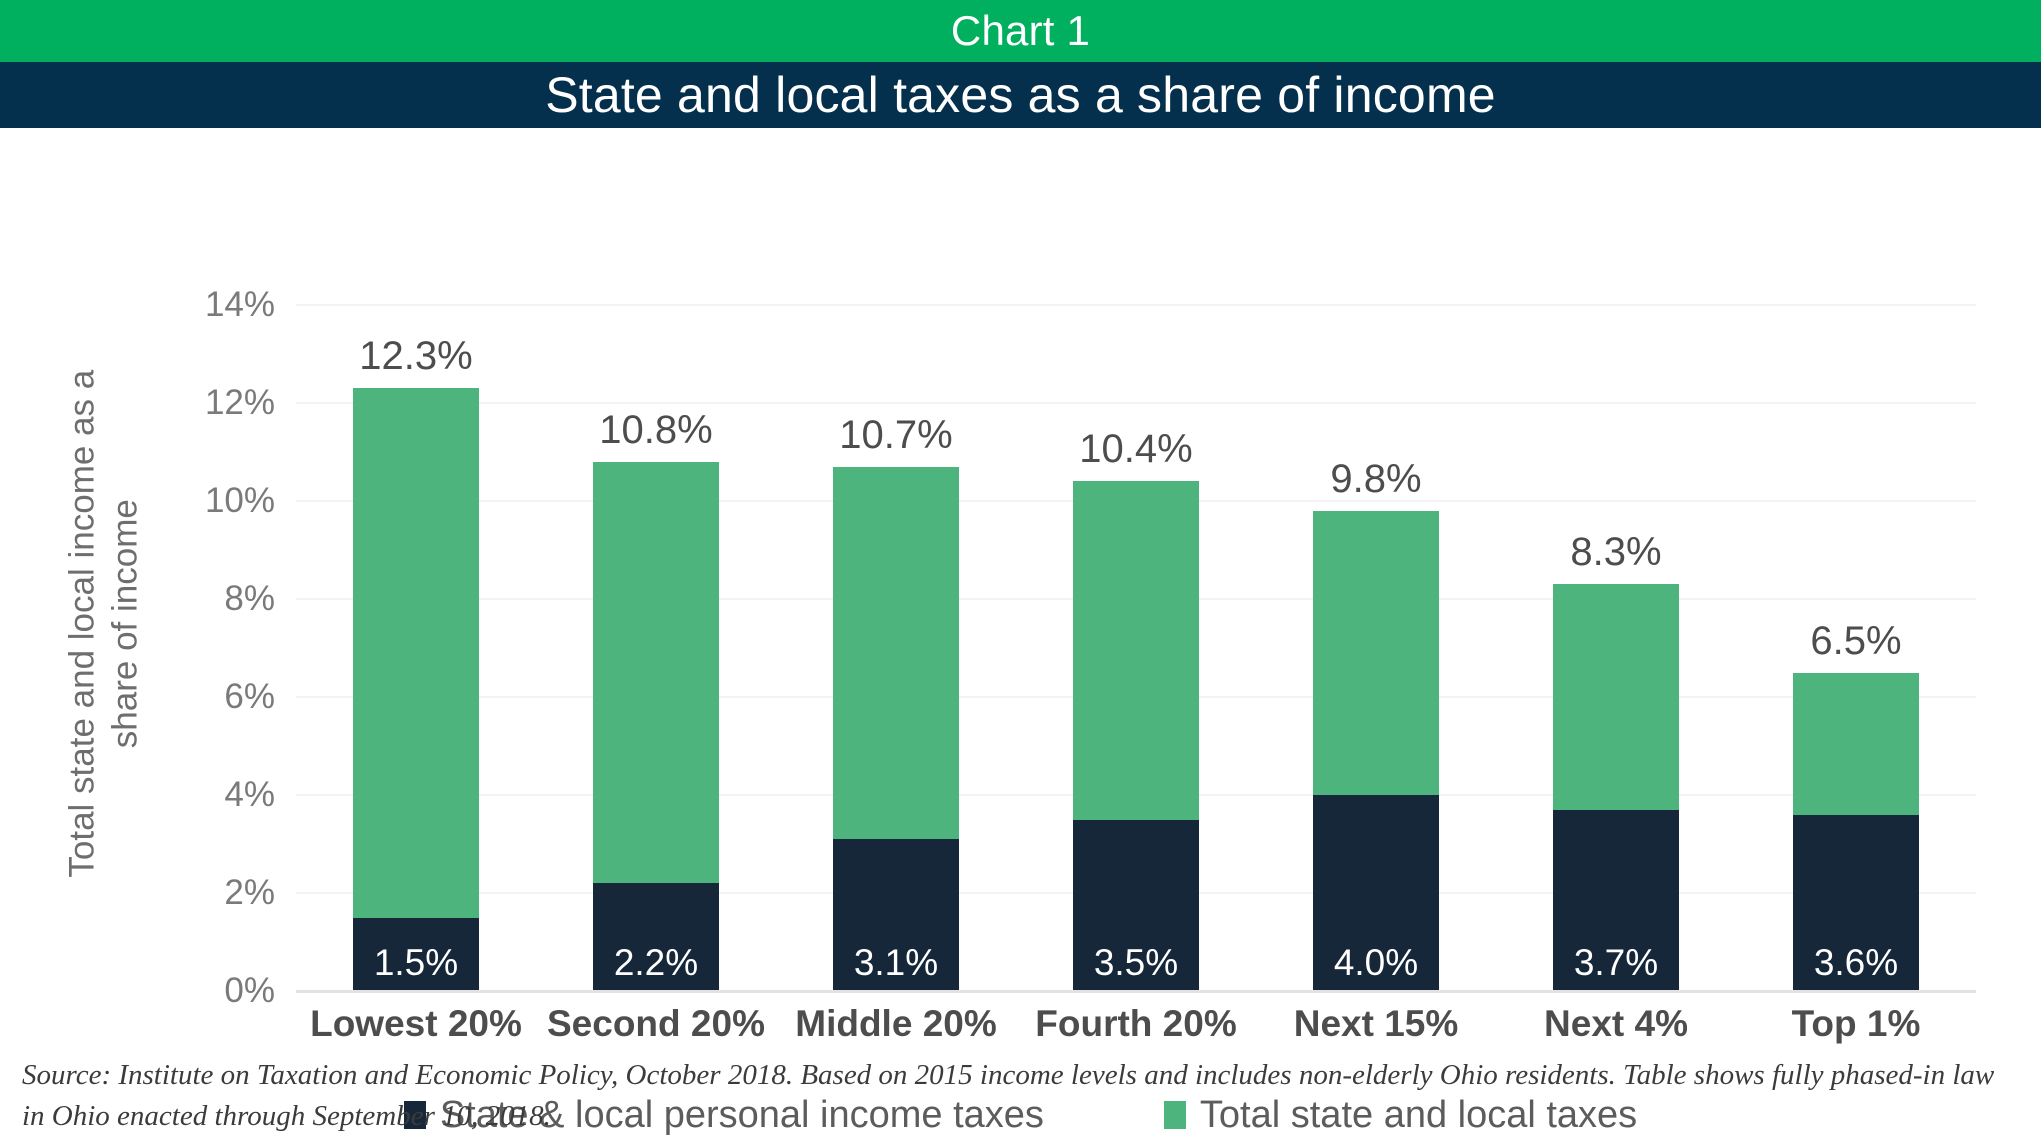 This screenshot has height=1137, width=2041. I want to click on y-axis-tick-0pct: 0%, so click(249, 990).